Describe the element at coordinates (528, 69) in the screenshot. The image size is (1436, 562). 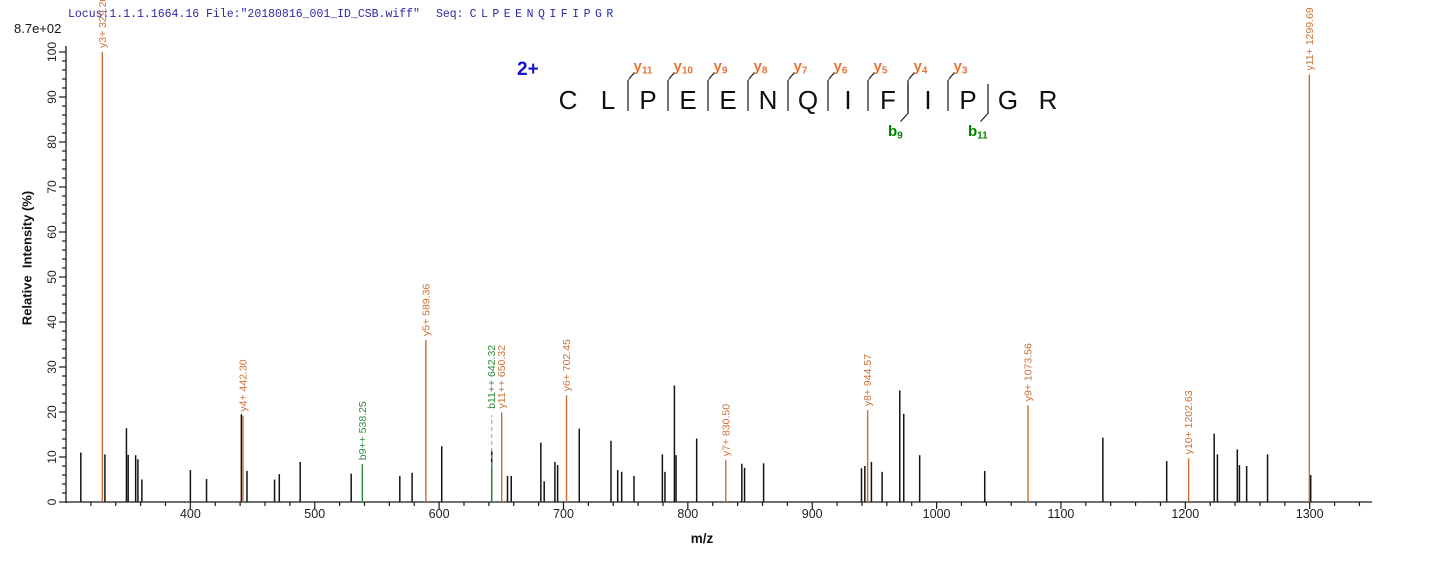
I see `precursor-charge-label: 2+` at that location.